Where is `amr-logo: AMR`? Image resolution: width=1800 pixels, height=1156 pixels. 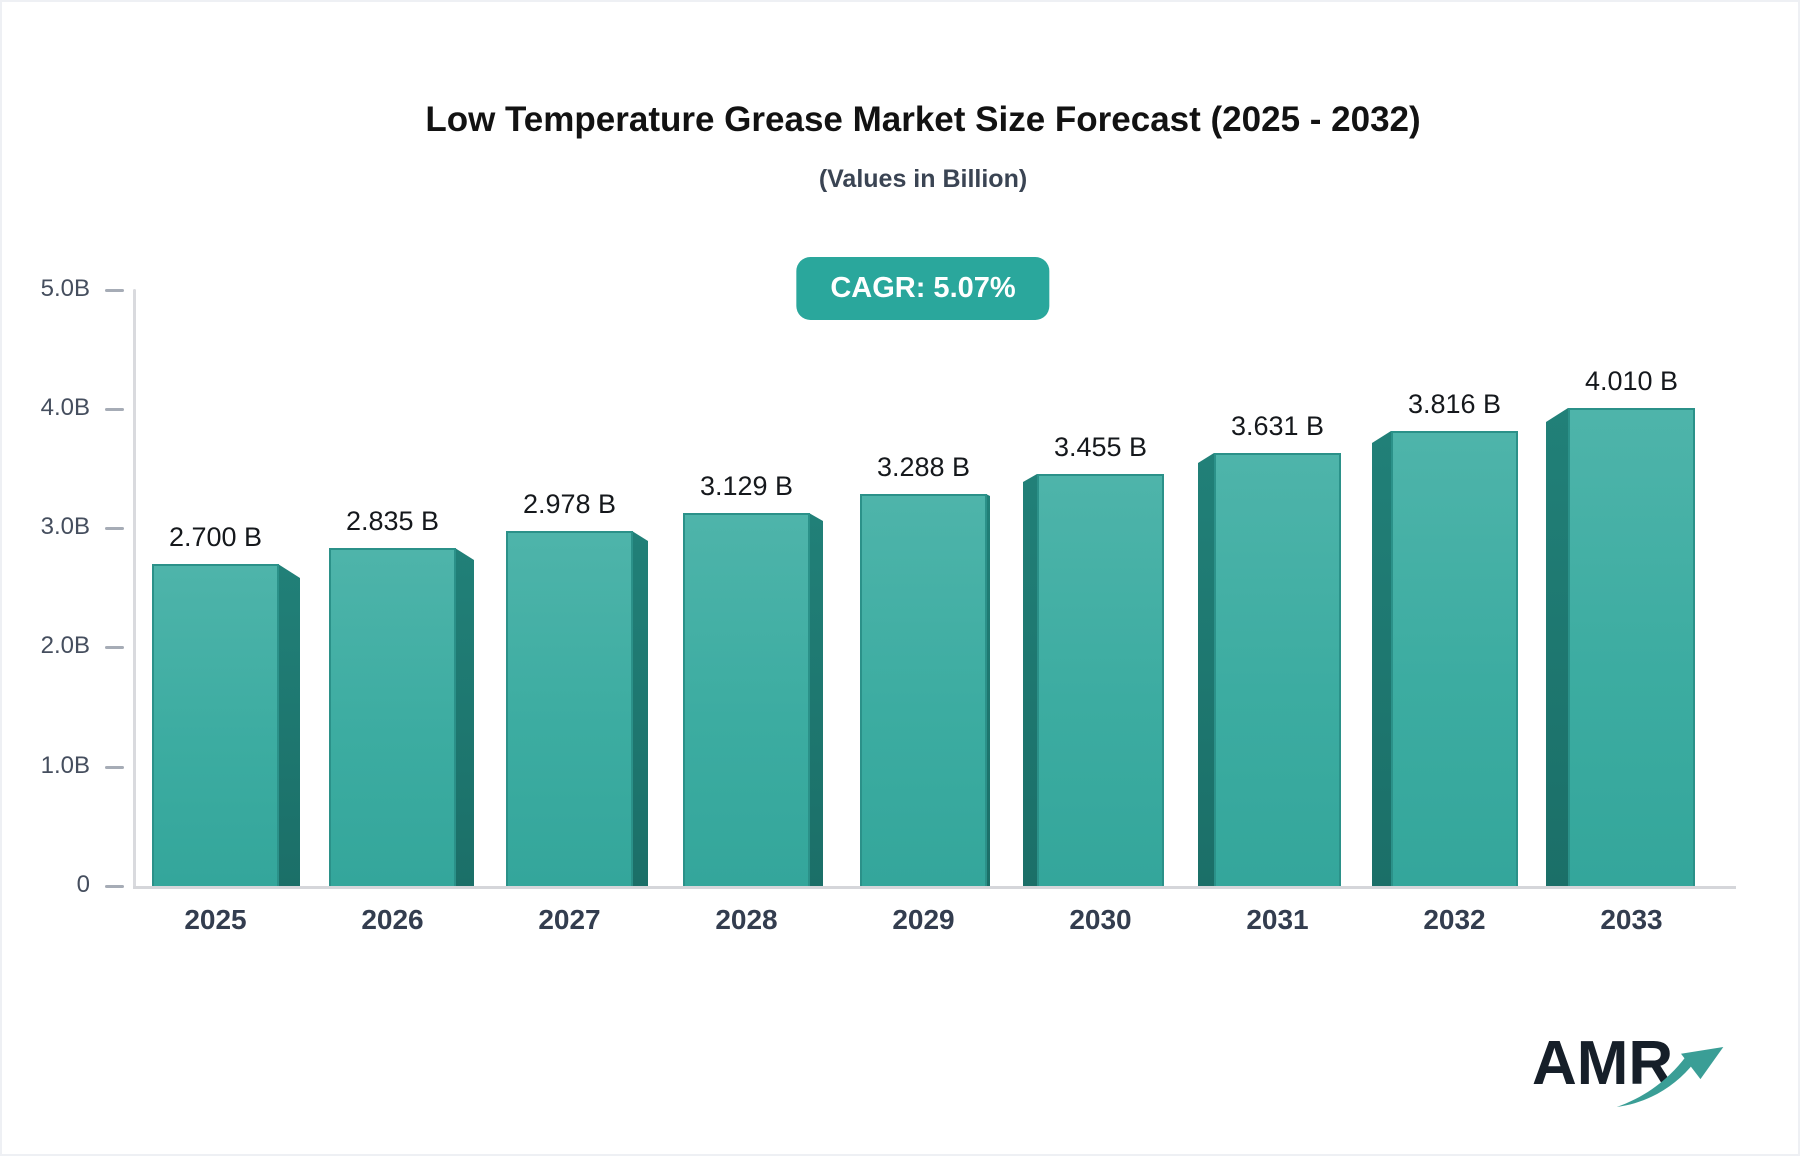
amr-logo: AMR is located at coordinates (1628, 1067).